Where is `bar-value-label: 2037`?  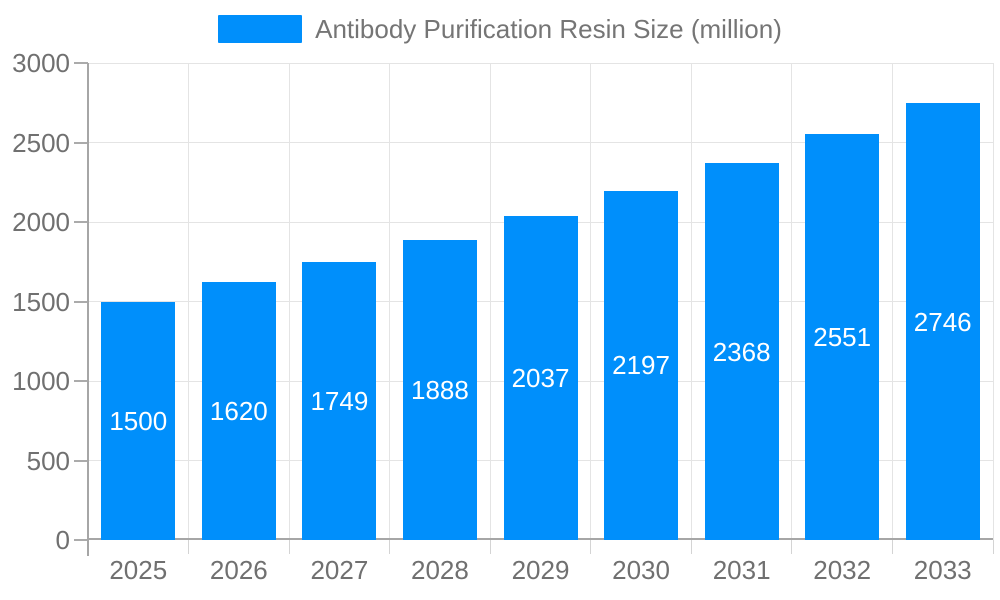 bar-value-label: 2037 is located at coordinates (540, 378).